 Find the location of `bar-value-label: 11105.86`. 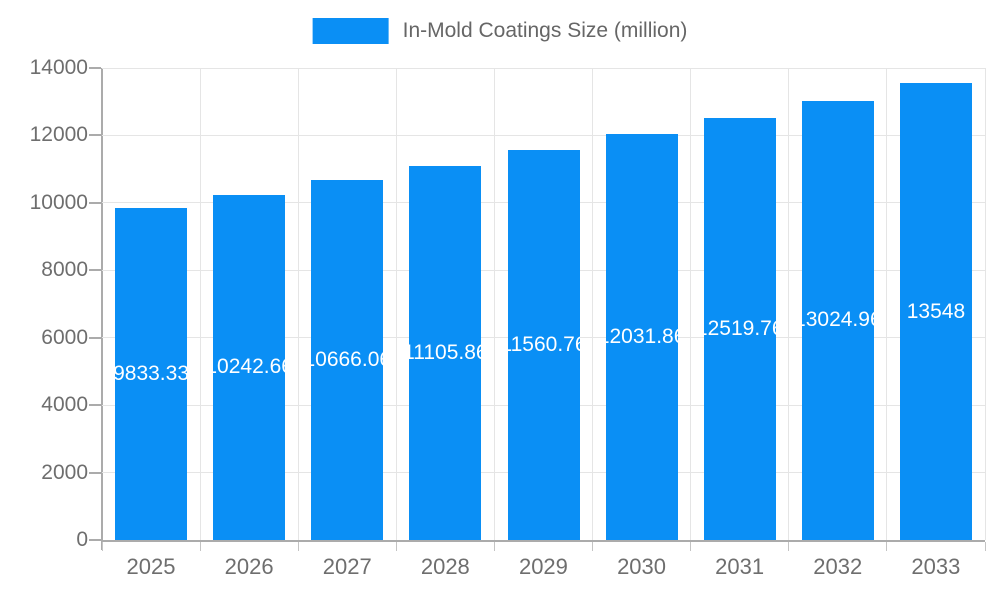

bar-value-label: 11105.86 is located at coordinates (445, 352).